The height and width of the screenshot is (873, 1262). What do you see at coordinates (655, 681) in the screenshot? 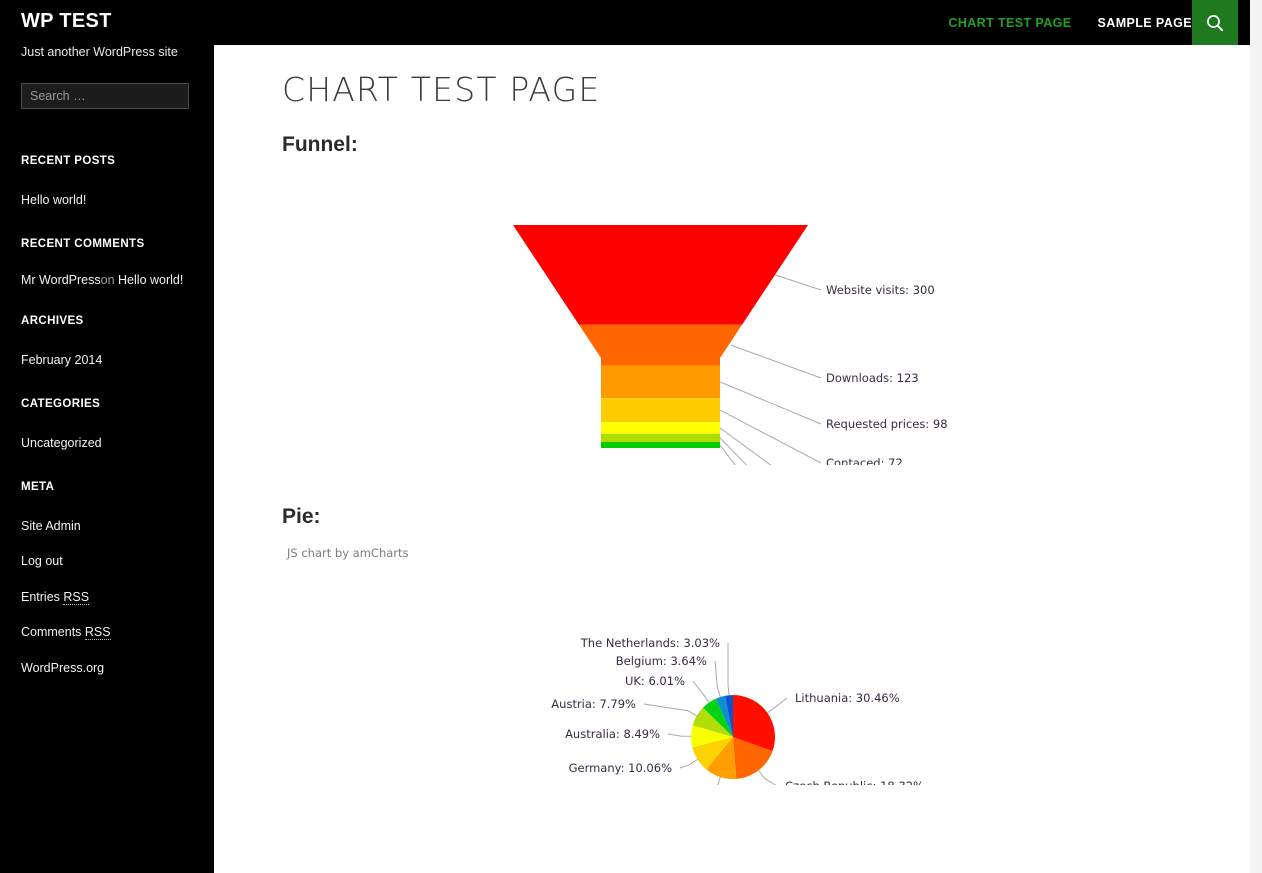
I see `pie-label: UK: 6.01%` at bounding box center [655, 681].